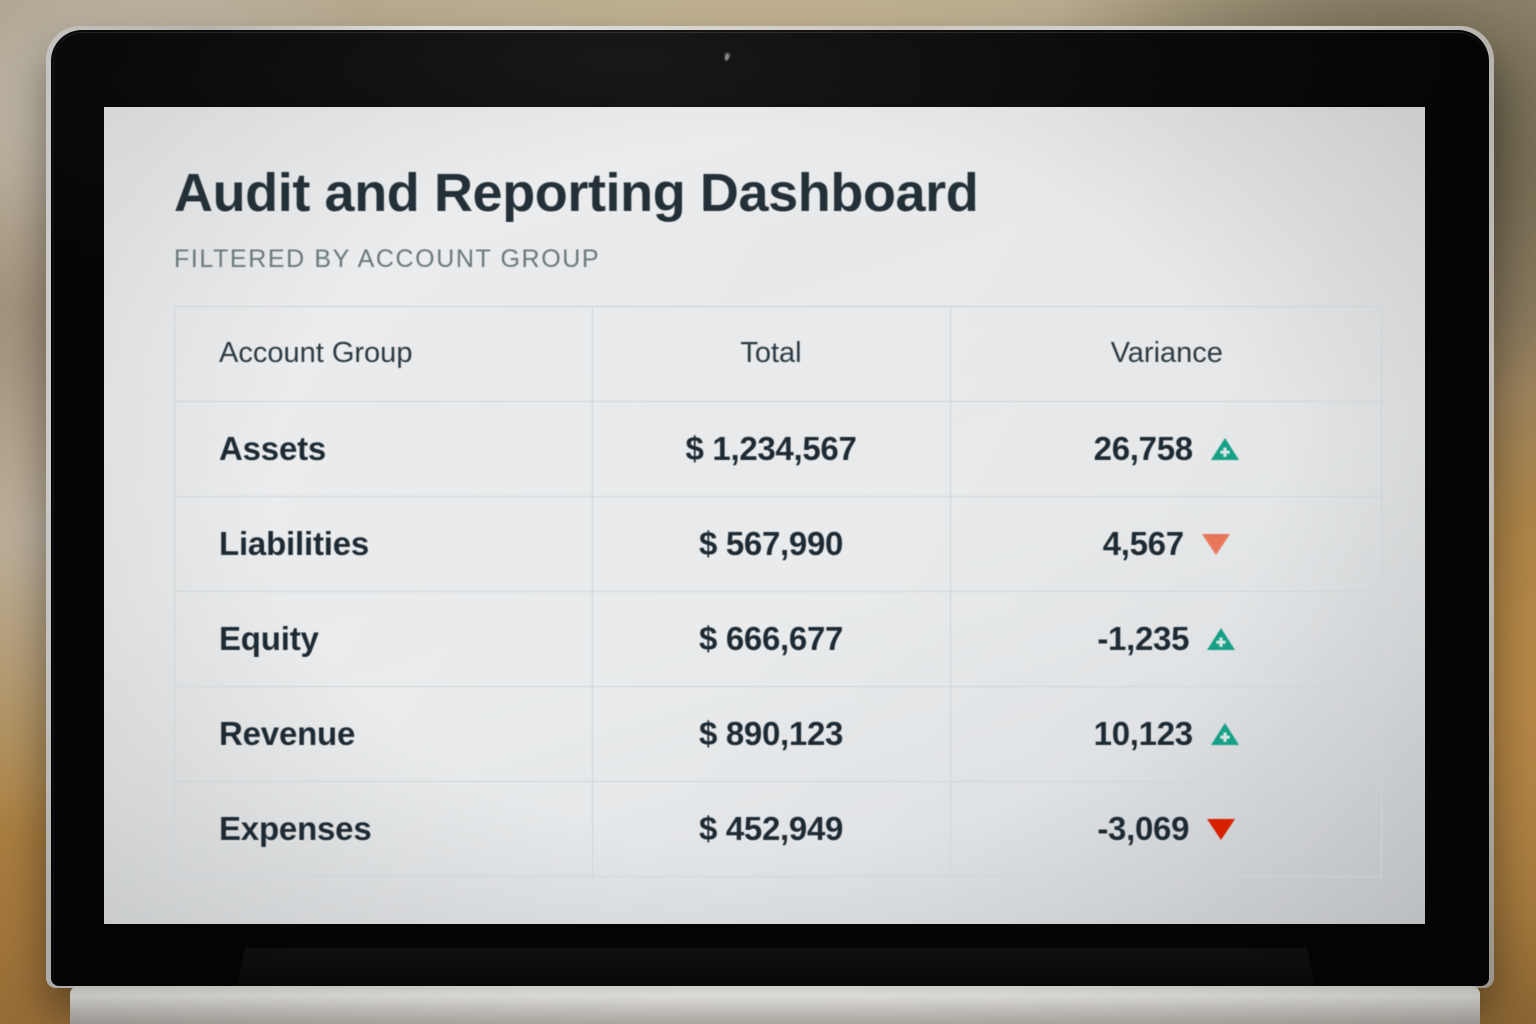 The width and height of the screenshot is (1536, 1024). Describe the element at coordinates (1166, 354) in the screenshot. I see `column-header-variance: Variance` at that location.